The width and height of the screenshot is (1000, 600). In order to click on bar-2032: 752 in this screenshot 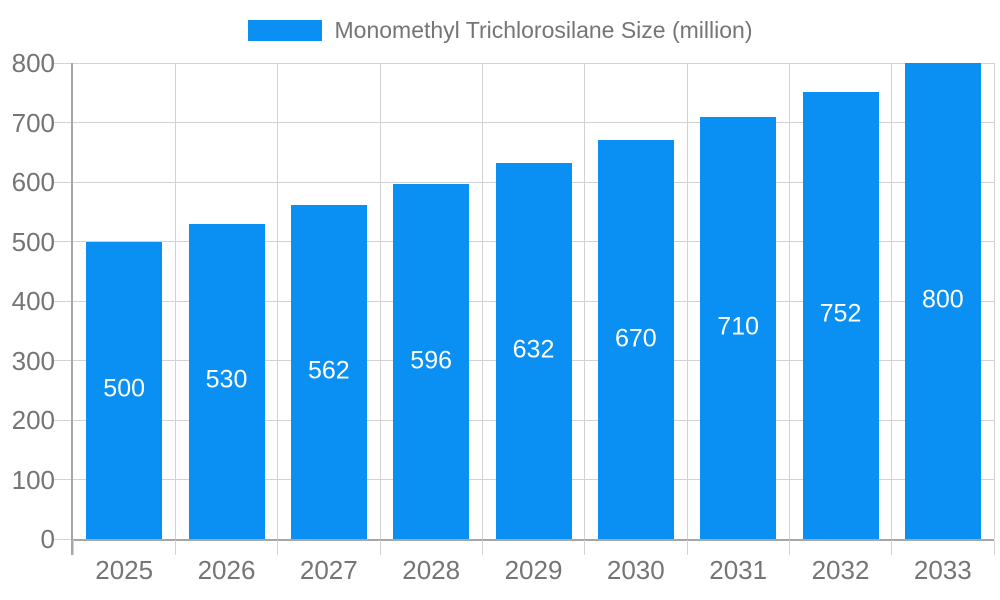, I will do `click(840, 315)`.